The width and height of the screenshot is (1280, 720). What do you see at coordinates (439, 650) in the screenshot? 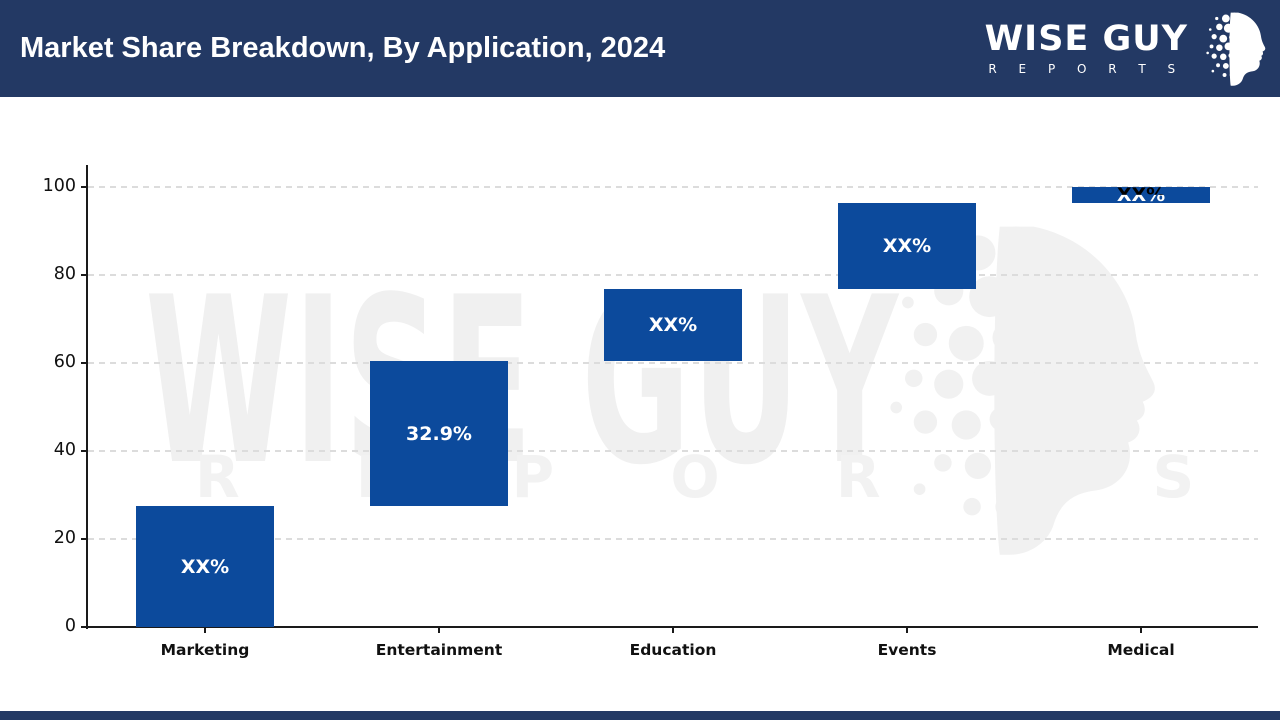
I see `x-label-entertainment: Entertainment` at bounding box center [439, 650].